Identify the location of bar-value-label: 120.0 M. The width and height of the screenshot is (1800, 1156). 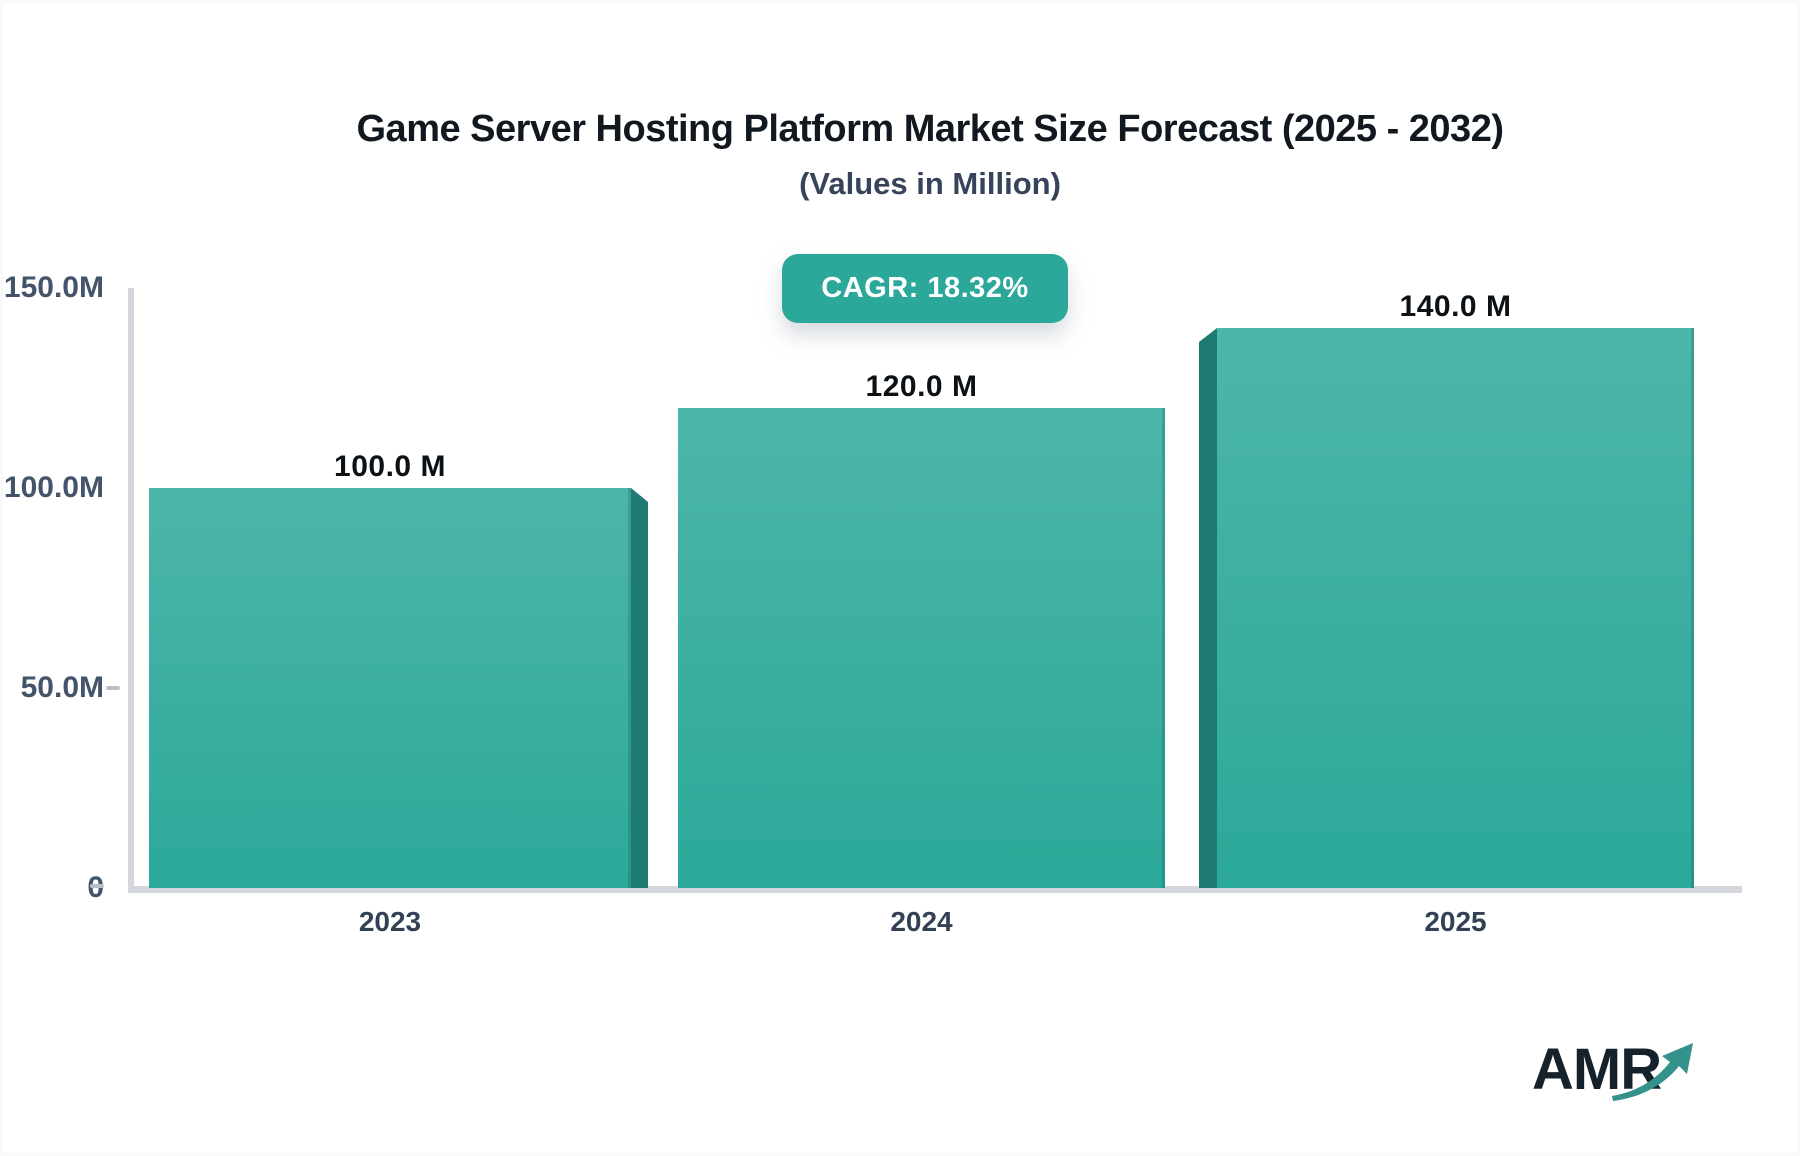
(921, 386).